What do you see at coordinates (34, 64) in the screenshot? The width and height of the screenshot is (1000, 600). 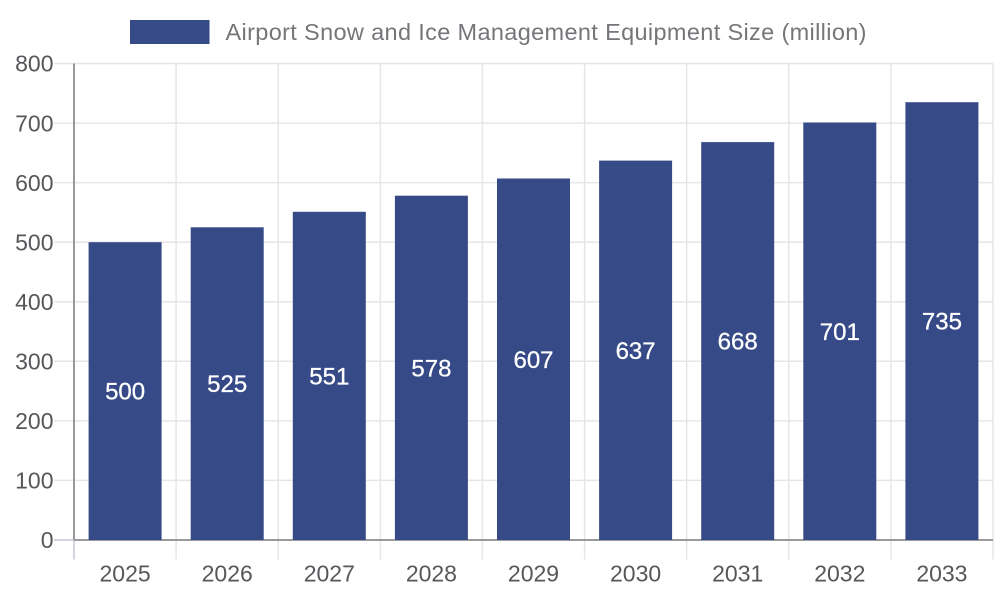 I see `svg-text: 800` at bounding box center [34, 64].